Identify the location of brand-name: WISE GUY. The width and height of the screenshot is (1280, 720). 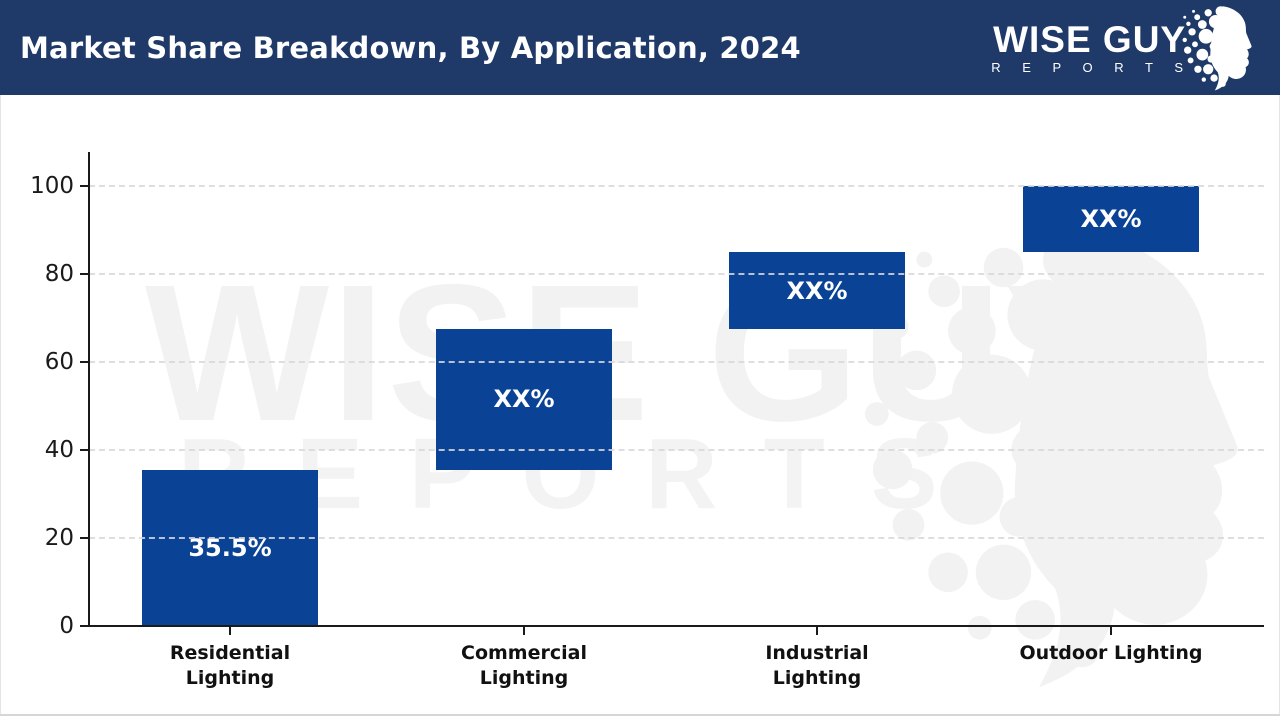
(1090, 39).